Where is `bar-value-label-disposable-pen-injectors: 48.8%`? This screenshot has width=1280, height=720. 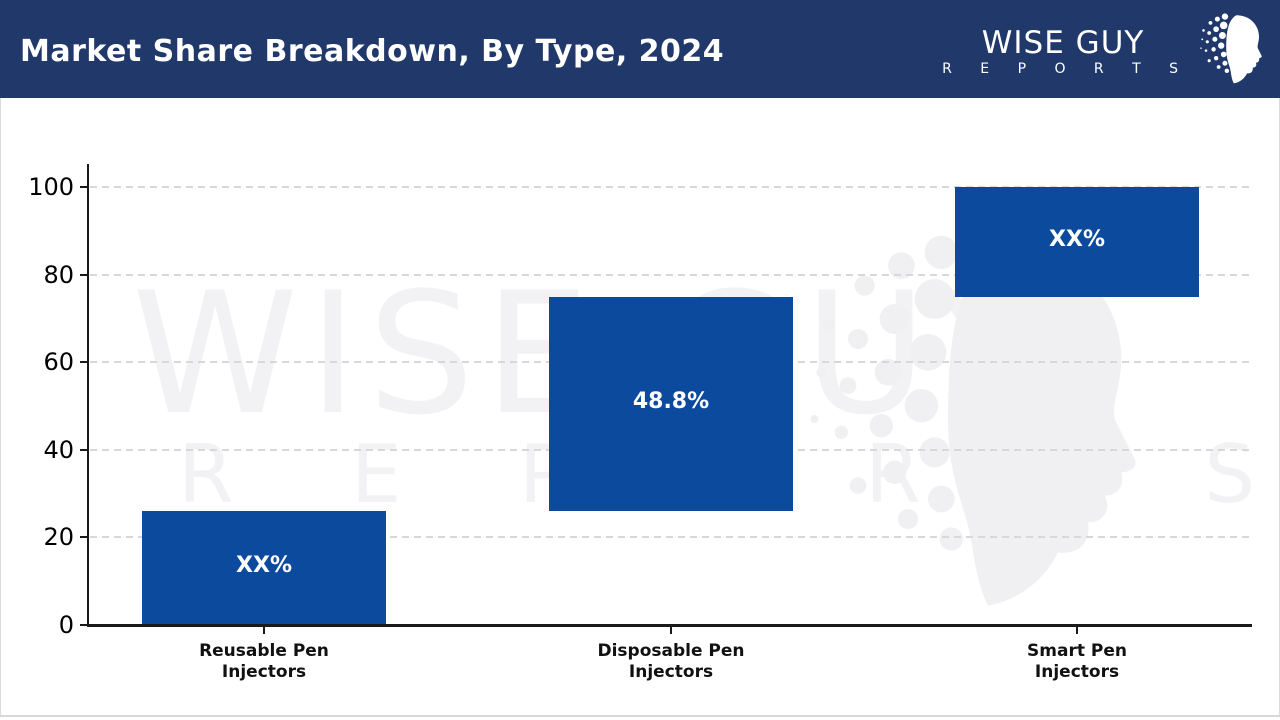
bar-value-label-disposable-pen-injectors: 48.8% is located at coordinates (671, 402).